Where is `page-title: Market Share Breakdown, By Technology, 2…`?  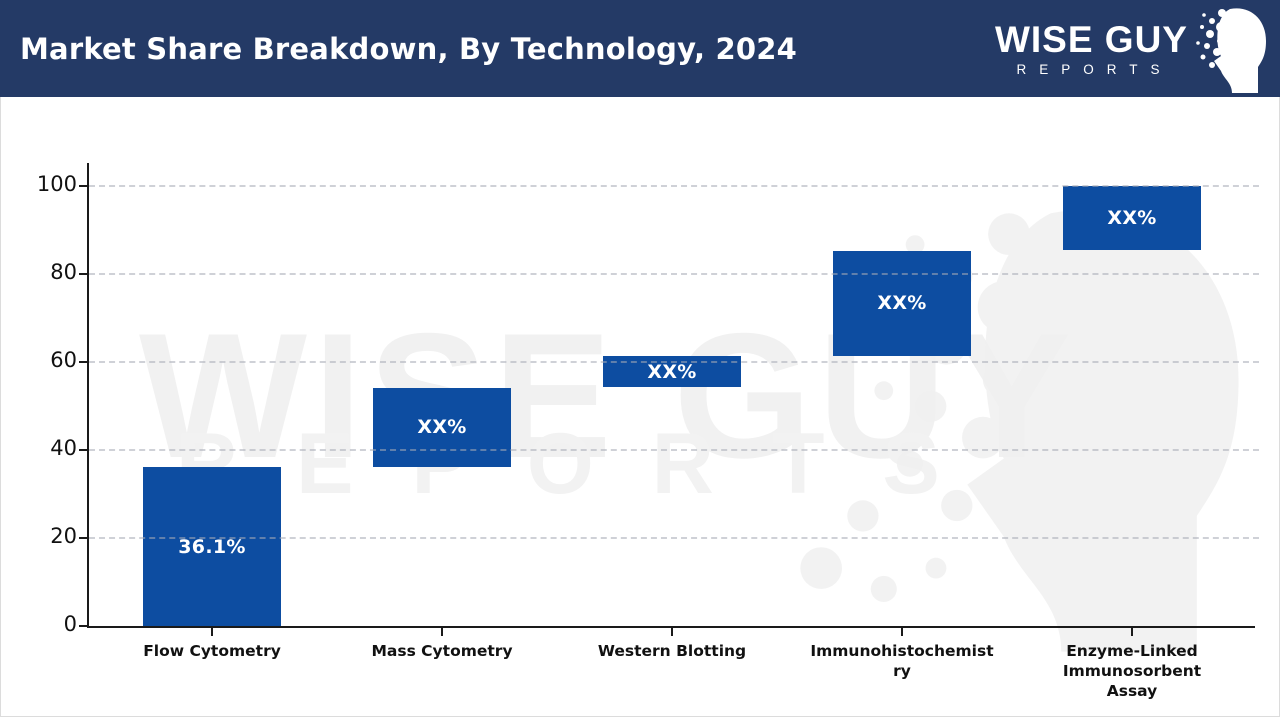
page-title: Market Share Breakdown, By Technology, 2… is located at coordinates (409, 48).